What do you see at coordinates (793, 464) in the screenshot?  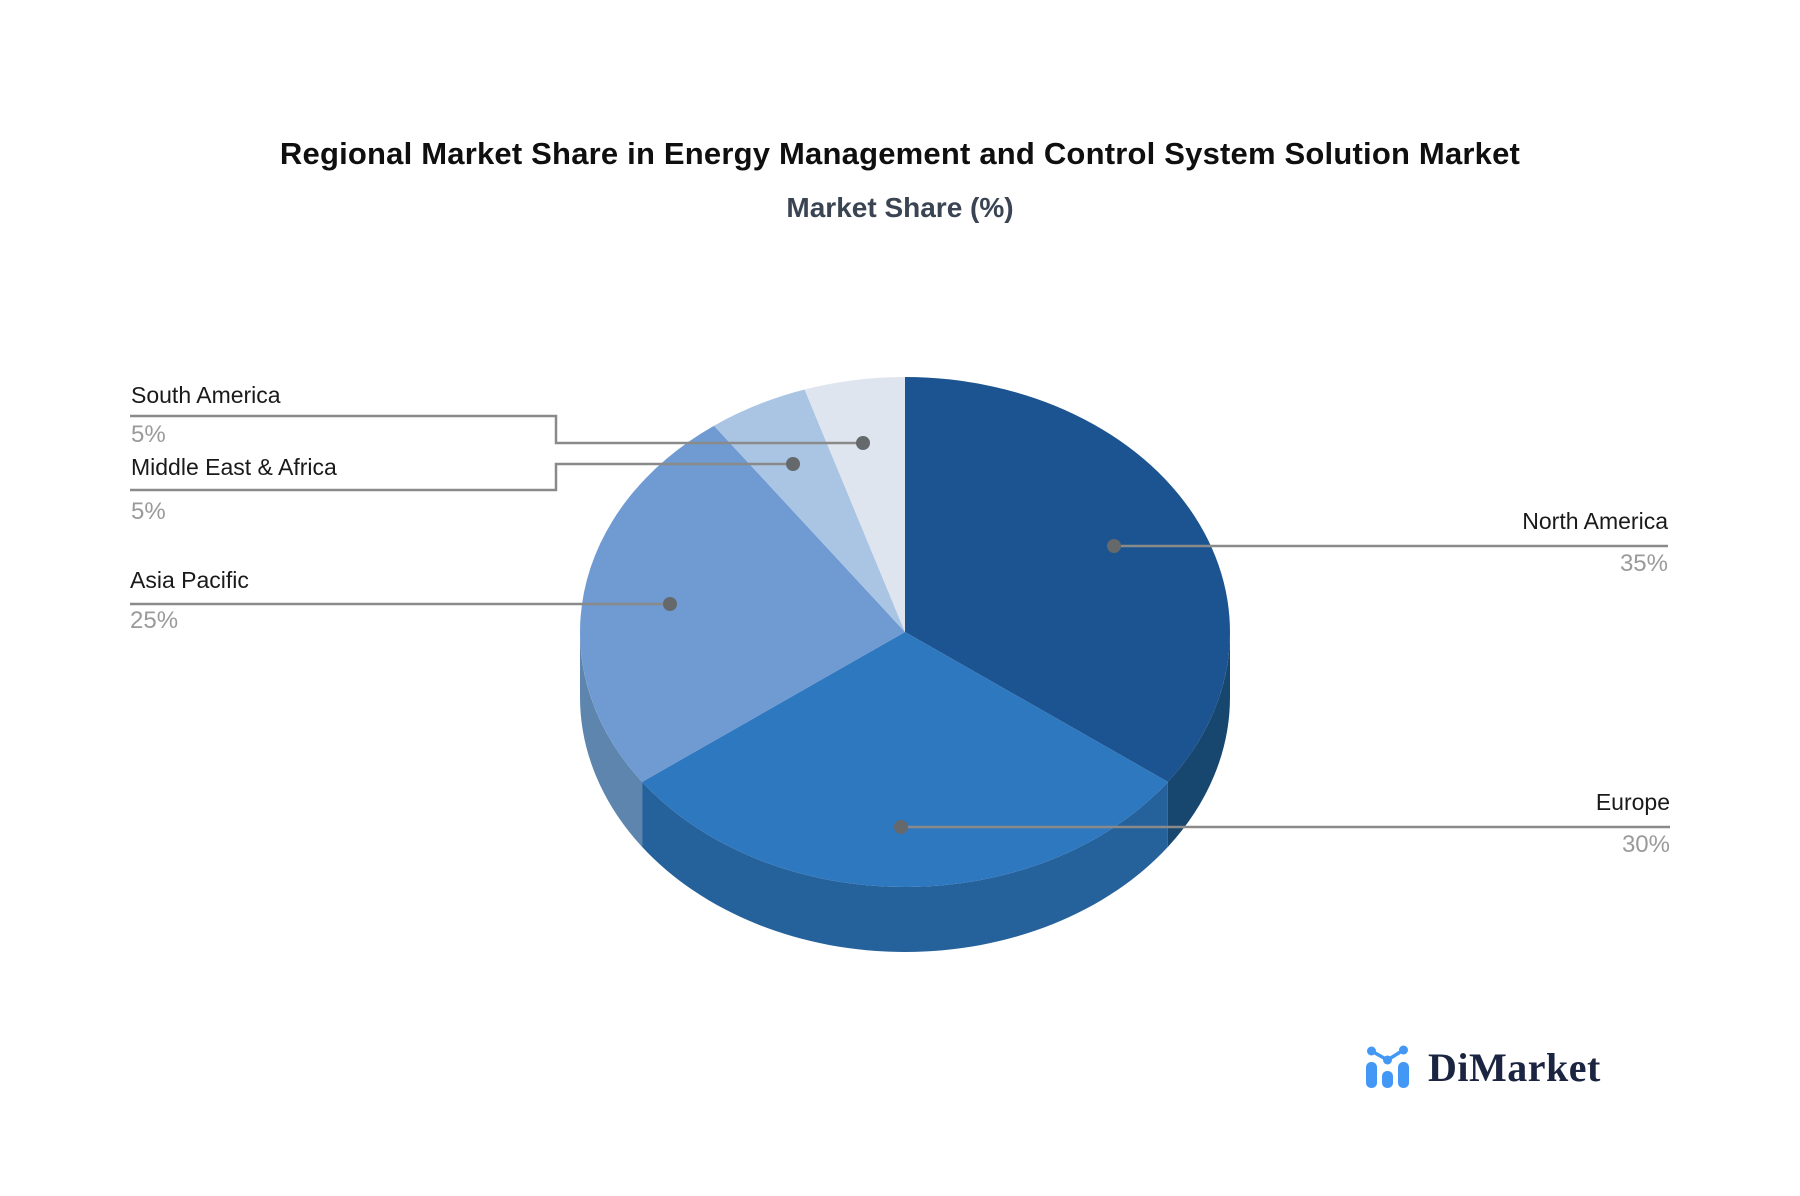 I see `callout-dot-middle-east-africa` at bounding box center [793, 464].